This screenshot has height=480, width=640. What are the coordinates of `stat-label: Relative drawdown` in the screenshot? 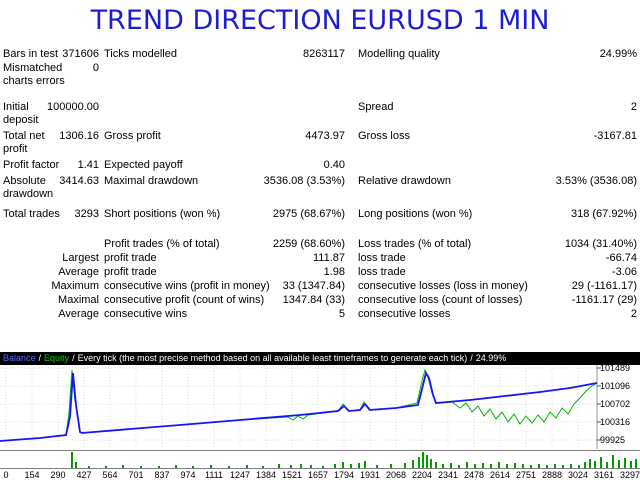 It's located at (404, 181).